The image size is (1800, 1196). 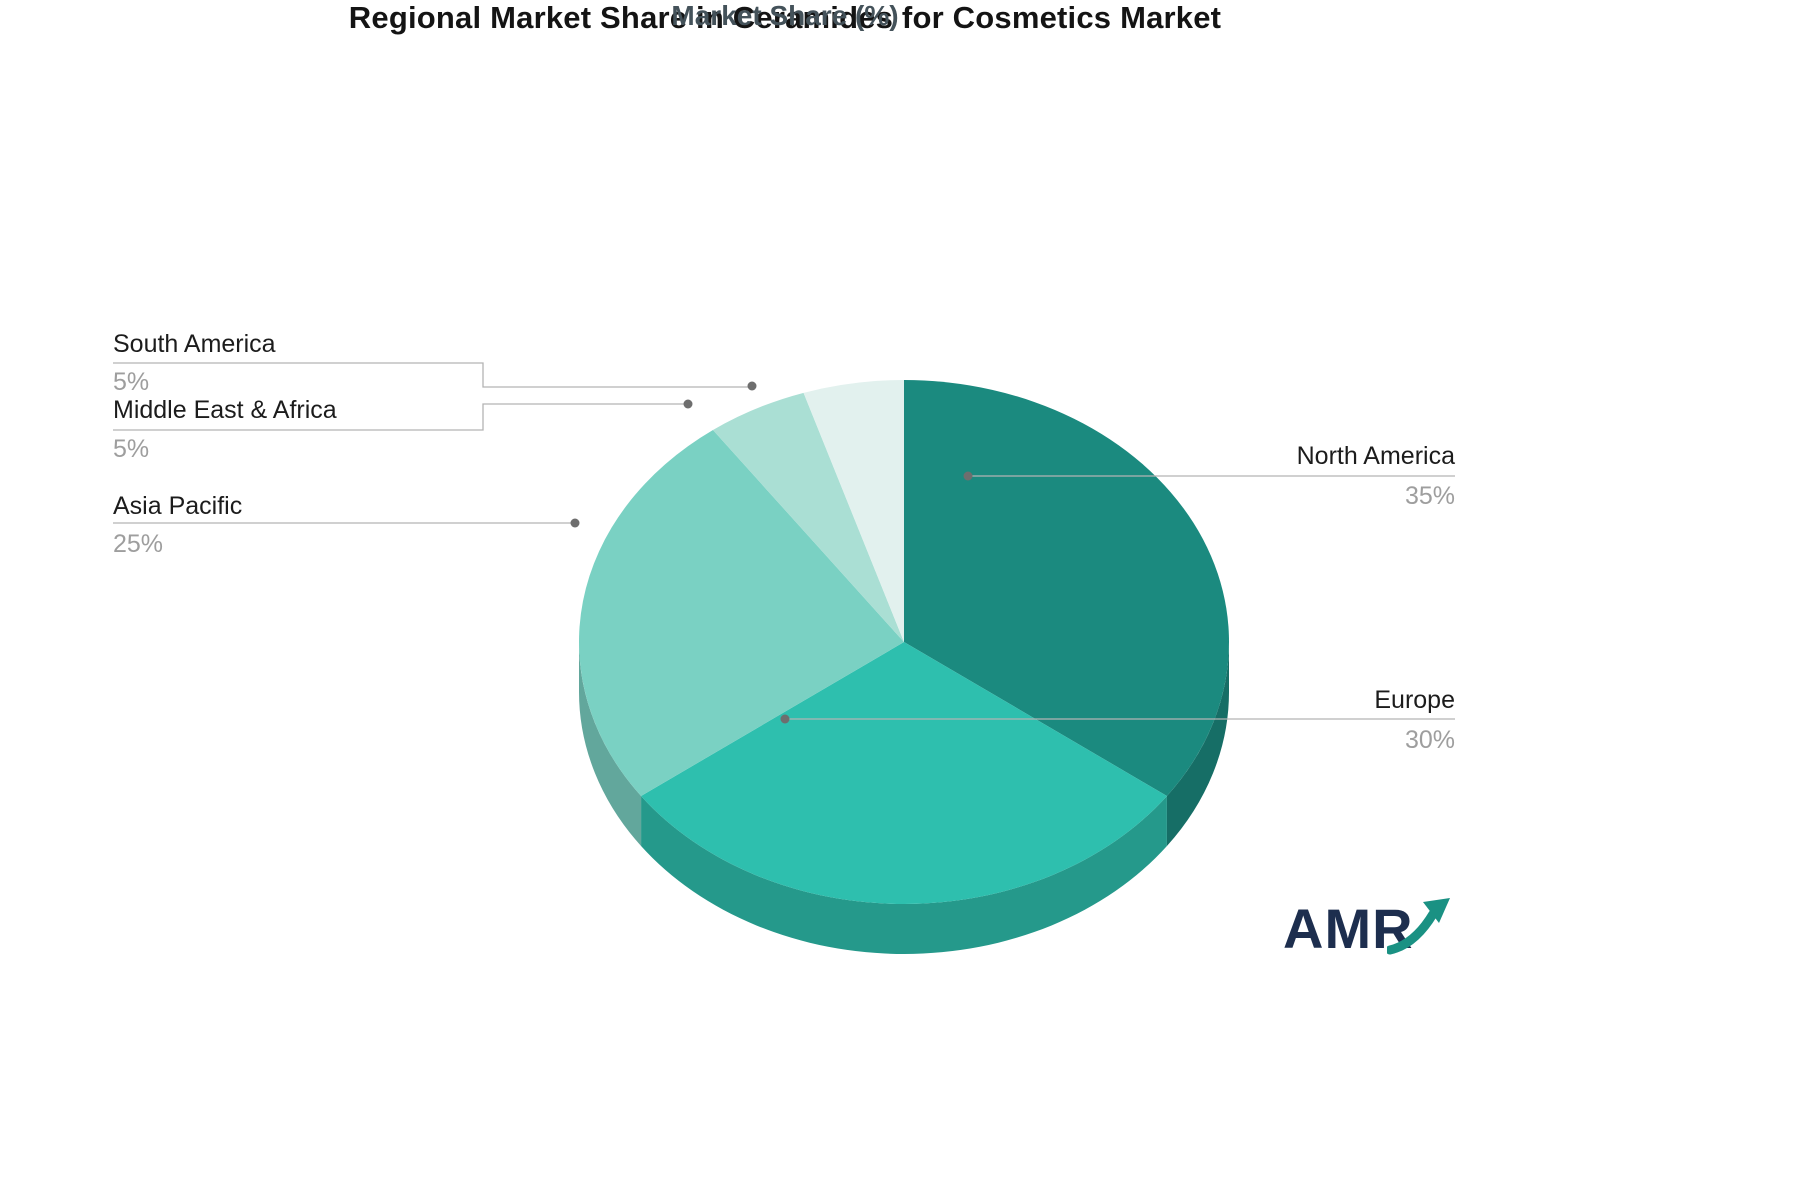 What do you see at coordinates (968, 476) in the screenshot?
I see `leader-dot-north-america` at bounding box center [968, 476].